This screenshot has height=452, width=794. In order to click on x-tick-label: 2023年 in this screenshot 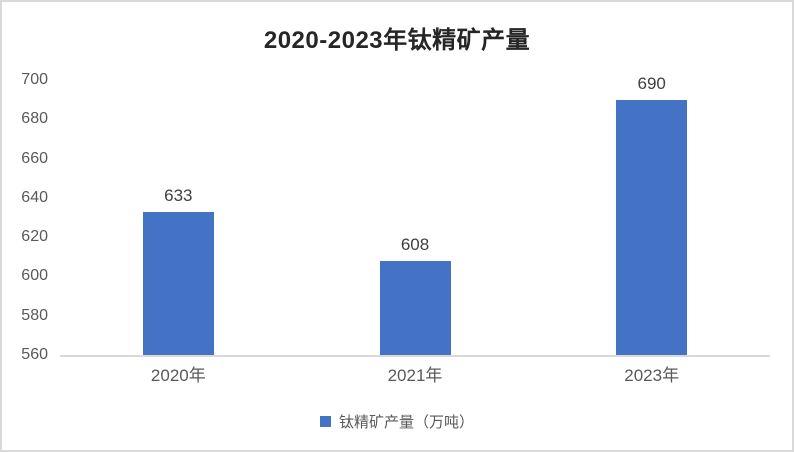, I will do `click(652, 375)`.